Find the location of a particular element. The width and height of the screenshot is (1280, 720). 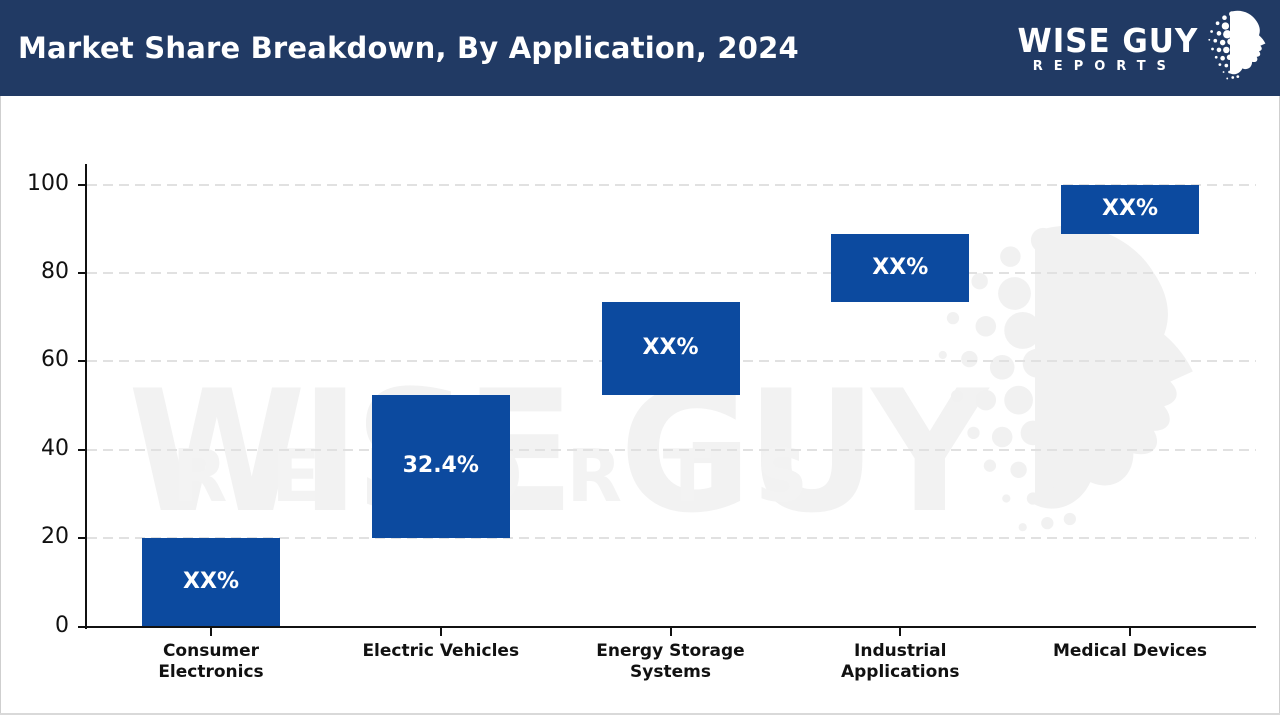

x-category-label-line: Consumer is located at coordinates (211, 650).